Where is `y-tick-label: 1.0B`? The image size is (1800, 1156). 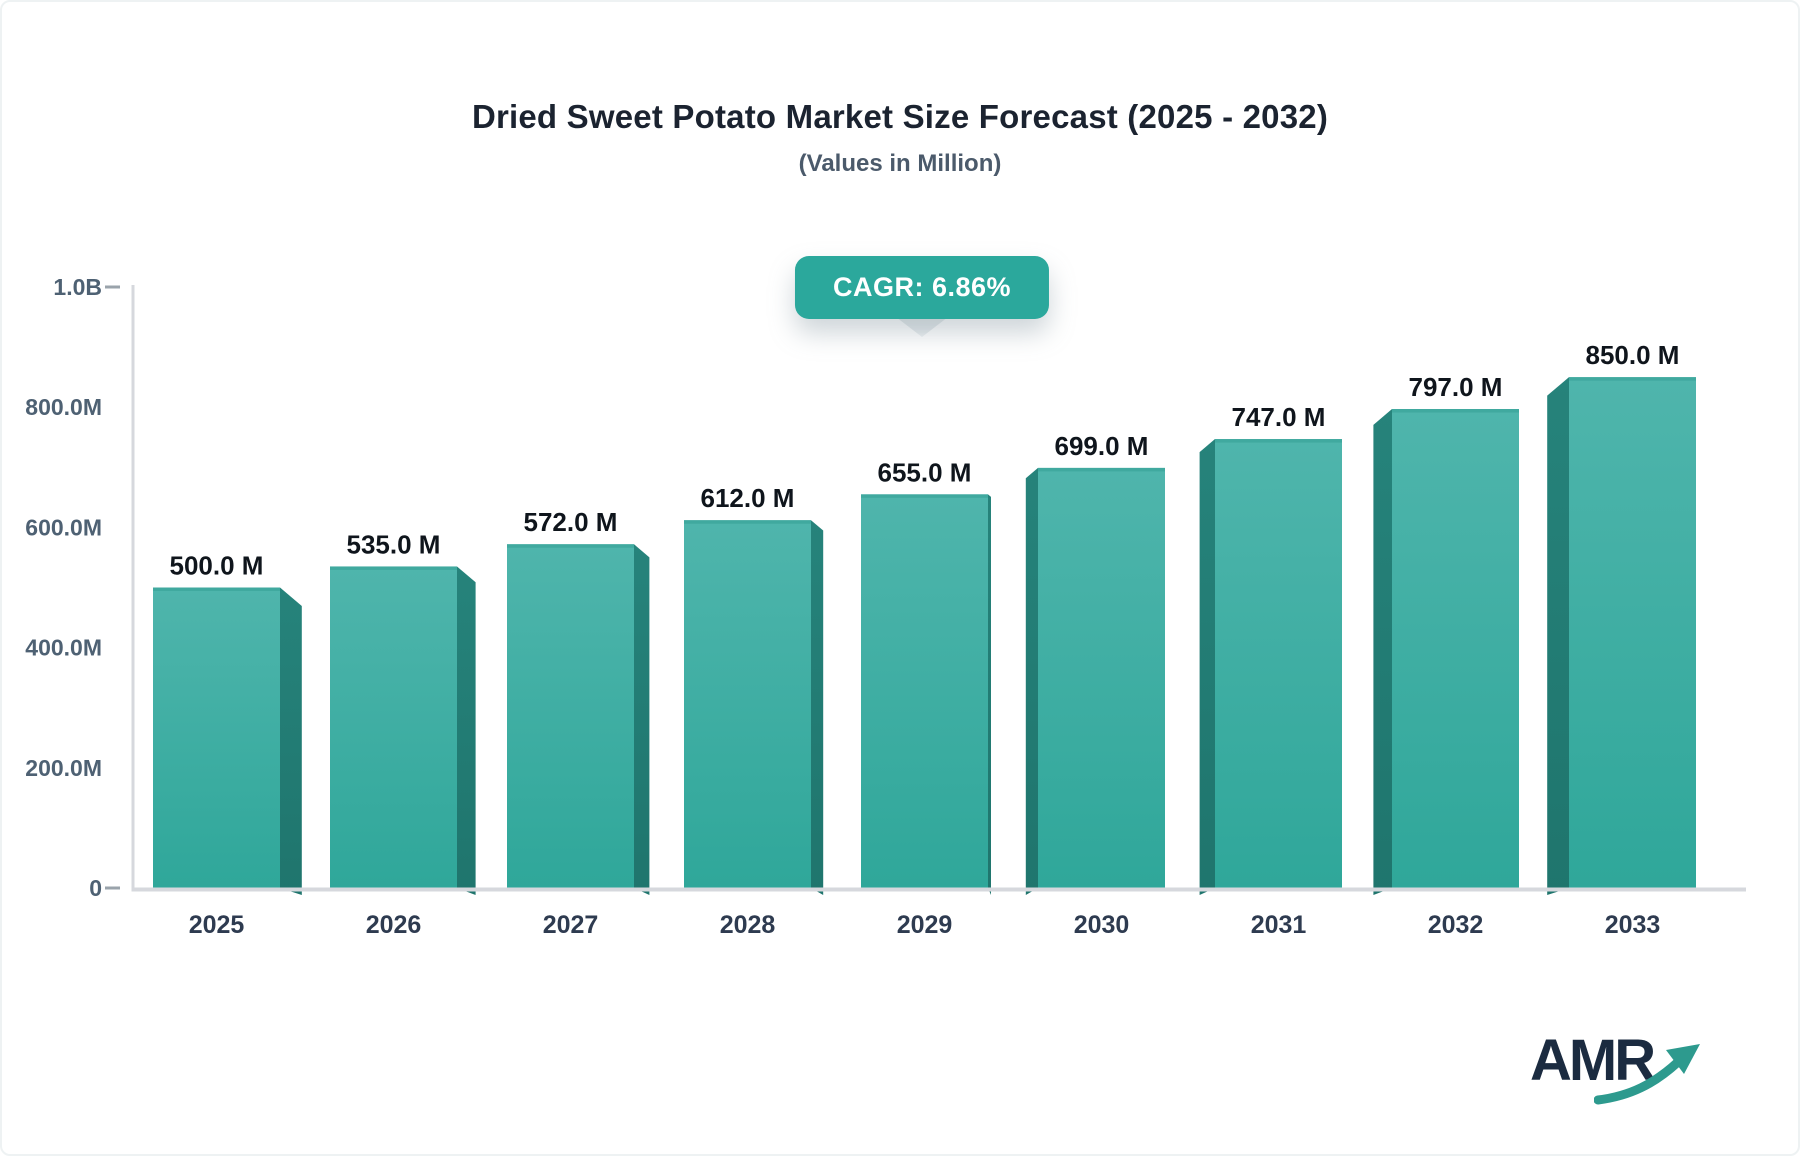 y-tick-label: 1.0B is located at coordinates (77, 287).